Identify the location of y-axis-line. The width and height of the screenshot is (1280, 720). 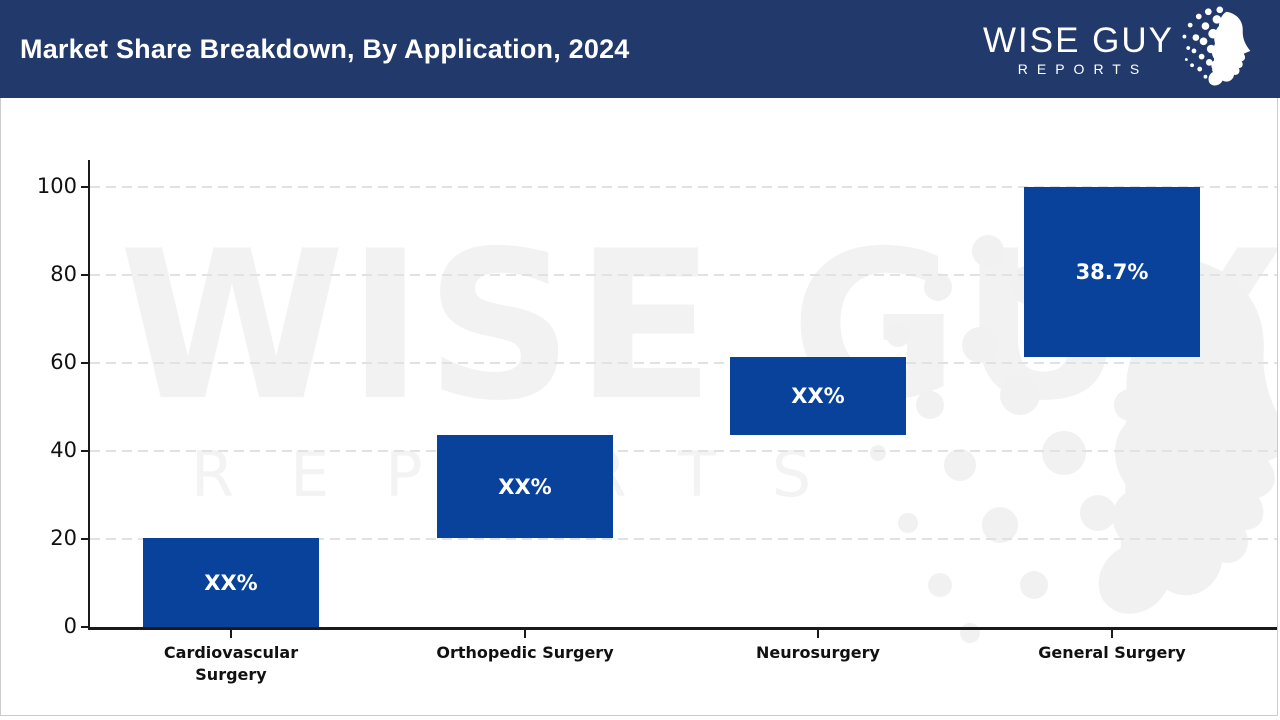
(89, 395).